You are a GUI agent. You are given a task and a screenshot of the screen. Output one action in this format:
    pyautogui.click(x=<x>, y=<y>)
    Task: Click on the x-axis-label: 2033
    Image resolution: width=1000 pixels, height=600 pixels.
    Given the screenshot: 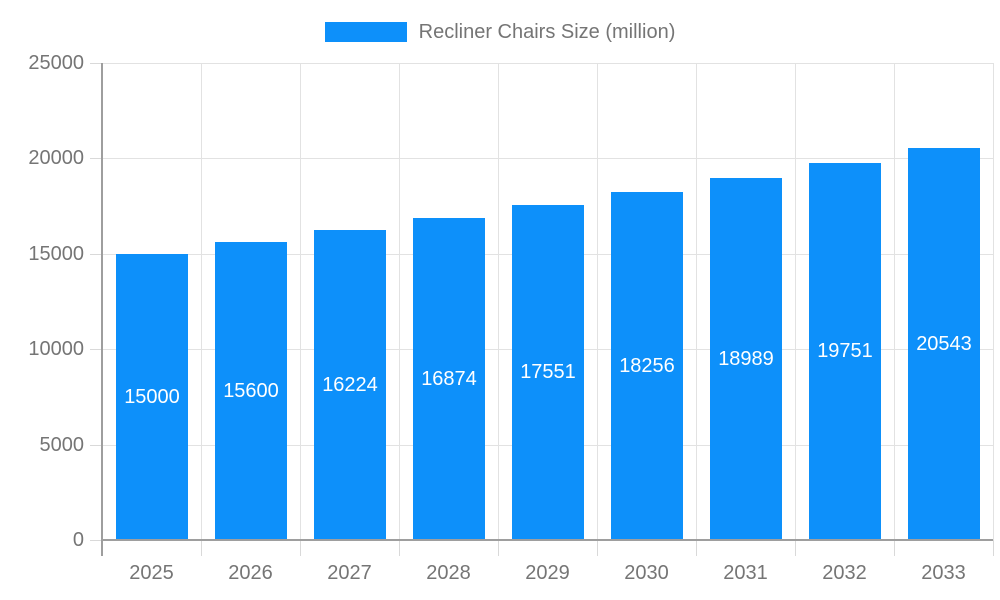 What is the action you would take?
    pyautogui.click(x=943, y=573)
    